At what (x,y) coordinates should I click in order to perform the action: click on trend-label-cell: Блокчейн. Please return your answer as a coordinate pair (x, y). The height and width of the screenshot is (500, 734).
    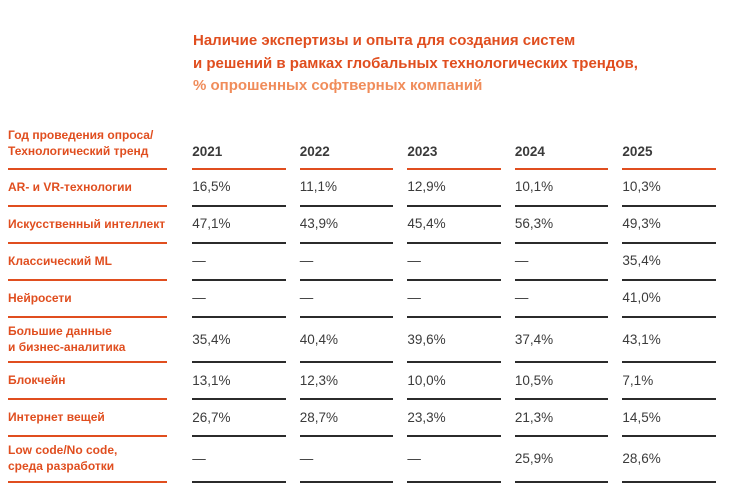
    Looking at the image, I should click on (88, 382).